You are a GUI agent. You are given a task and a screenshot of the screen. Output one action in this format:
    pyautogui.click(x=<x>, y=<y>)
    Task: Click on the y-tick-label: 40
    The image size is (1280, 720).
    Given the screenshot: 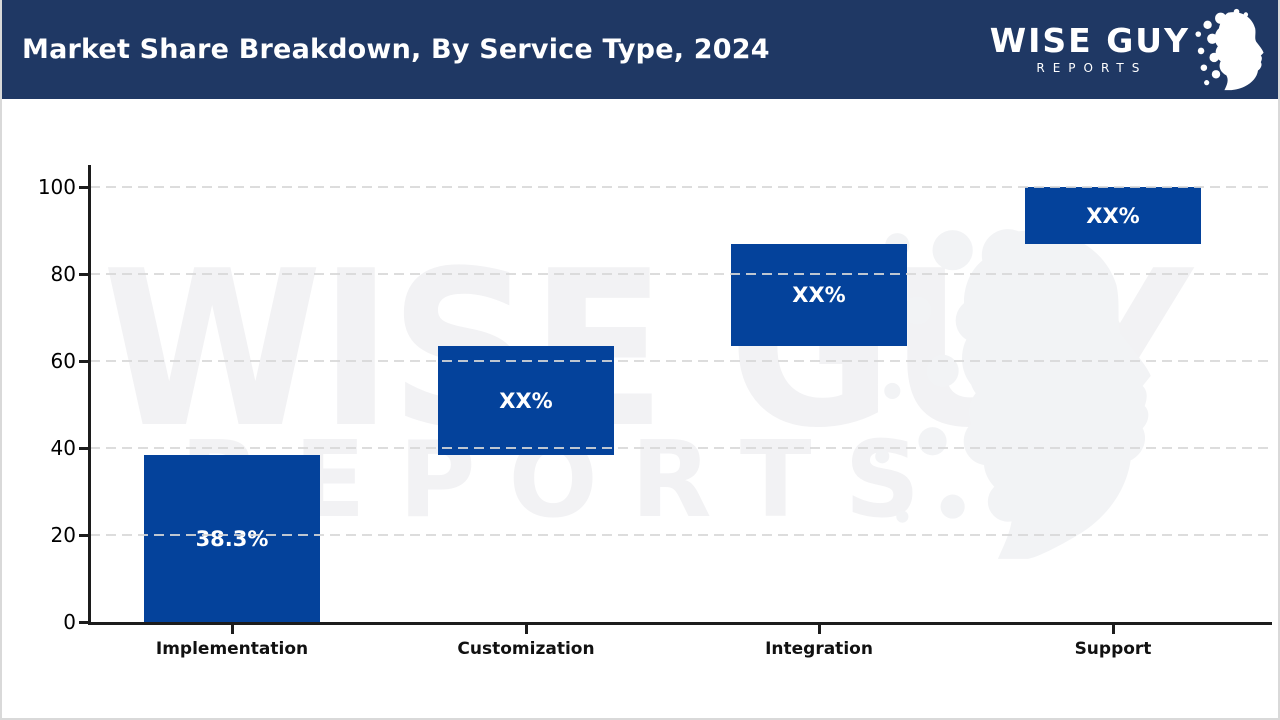 What is the action you would take?
    pyautogui.click(x=63, y=448)
    